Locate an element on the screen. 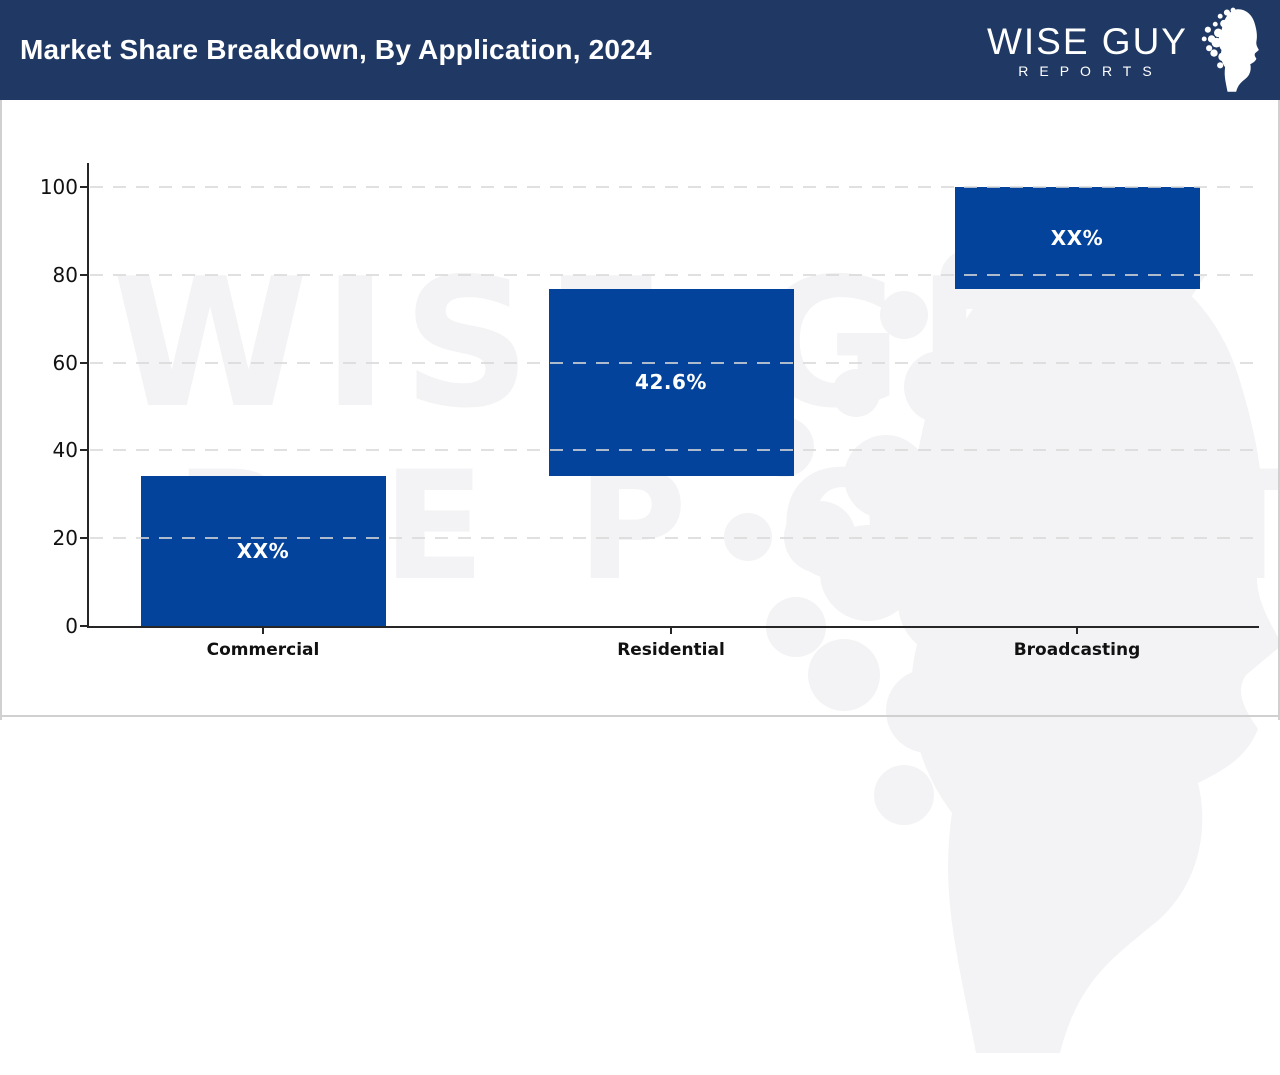 The height and width of the screenshot is (1075, 1280). bar-residential is located at coordinates (671, 382).